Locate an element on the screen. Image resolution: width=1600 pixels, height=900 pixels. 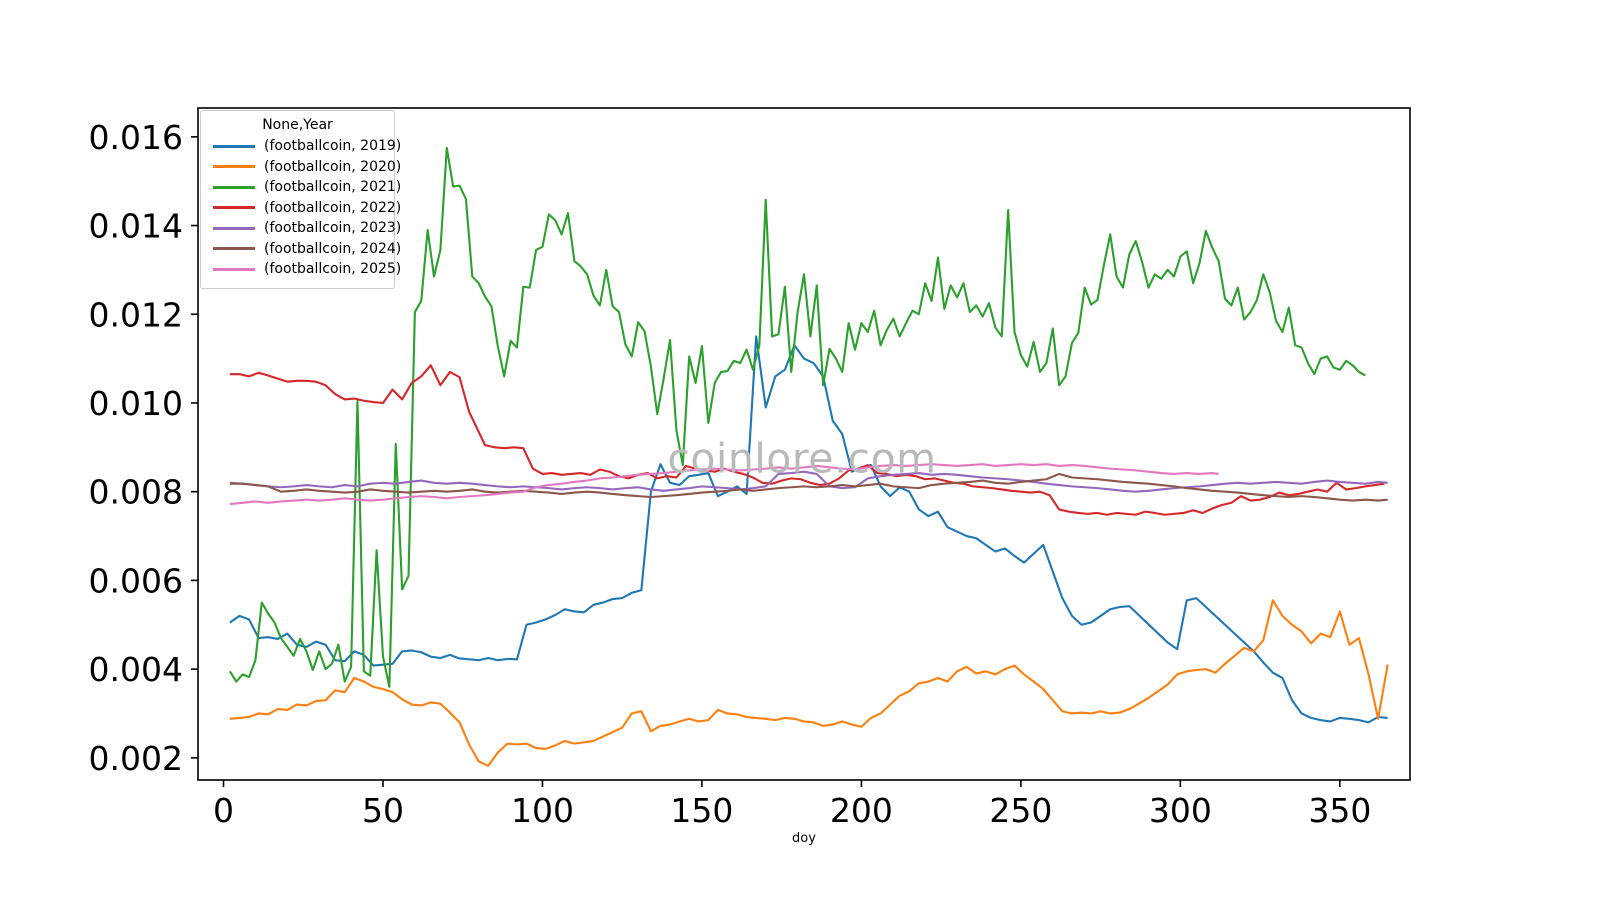
series-line-2023 is located at coordinates (808, 481).